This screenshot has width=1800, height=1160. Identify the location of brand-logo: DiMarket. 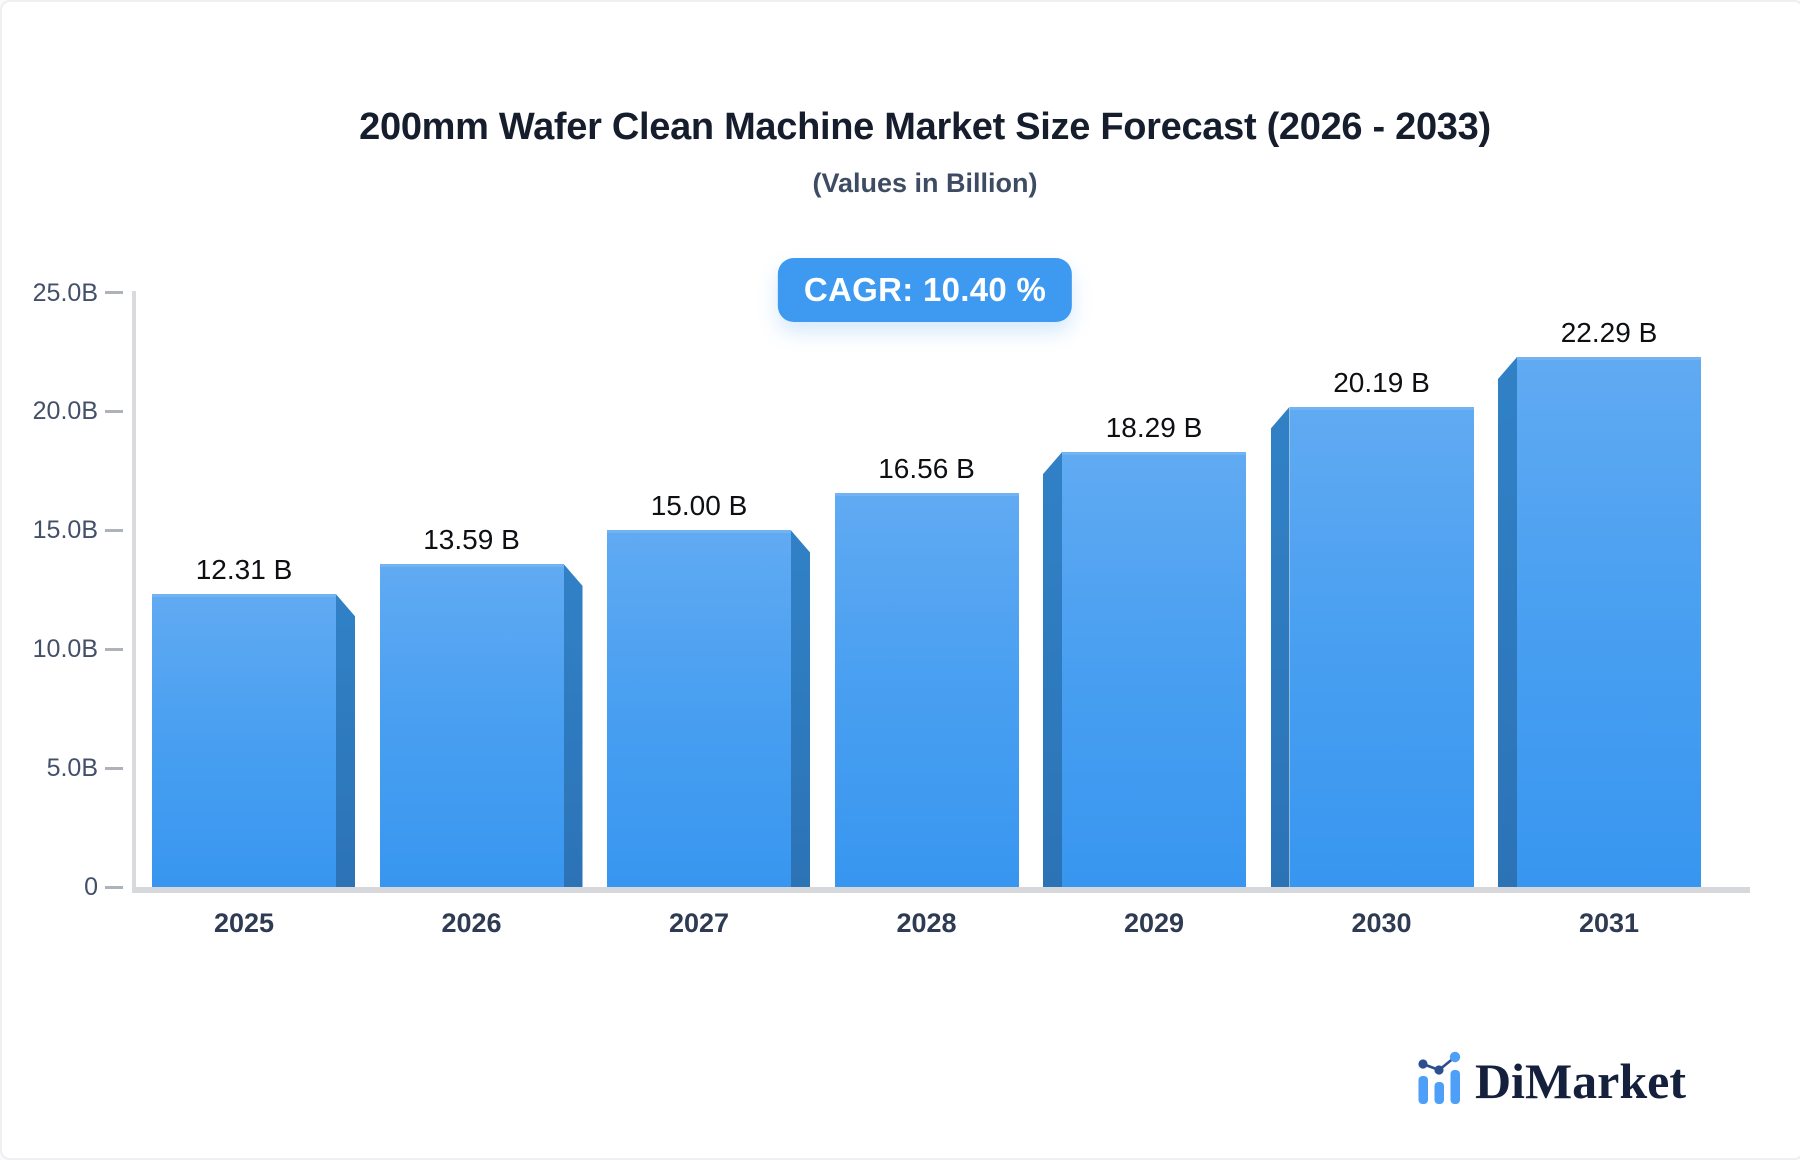
(1552, 1079).